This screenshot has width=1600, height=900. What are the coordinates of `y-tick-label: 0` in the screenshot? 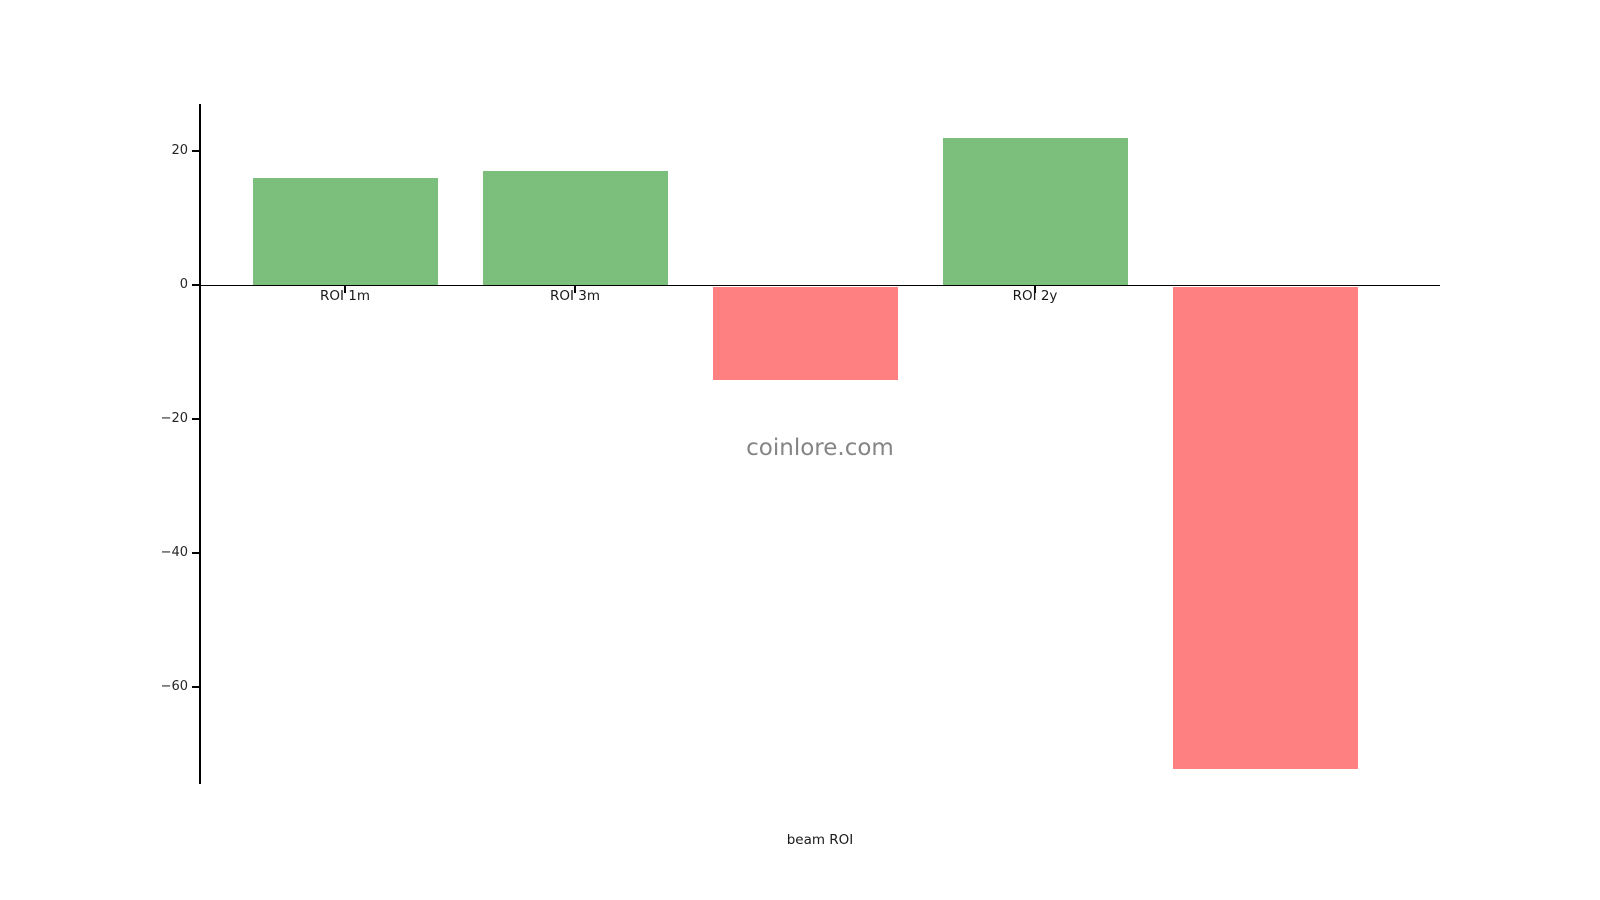 It's located at (183, 284).